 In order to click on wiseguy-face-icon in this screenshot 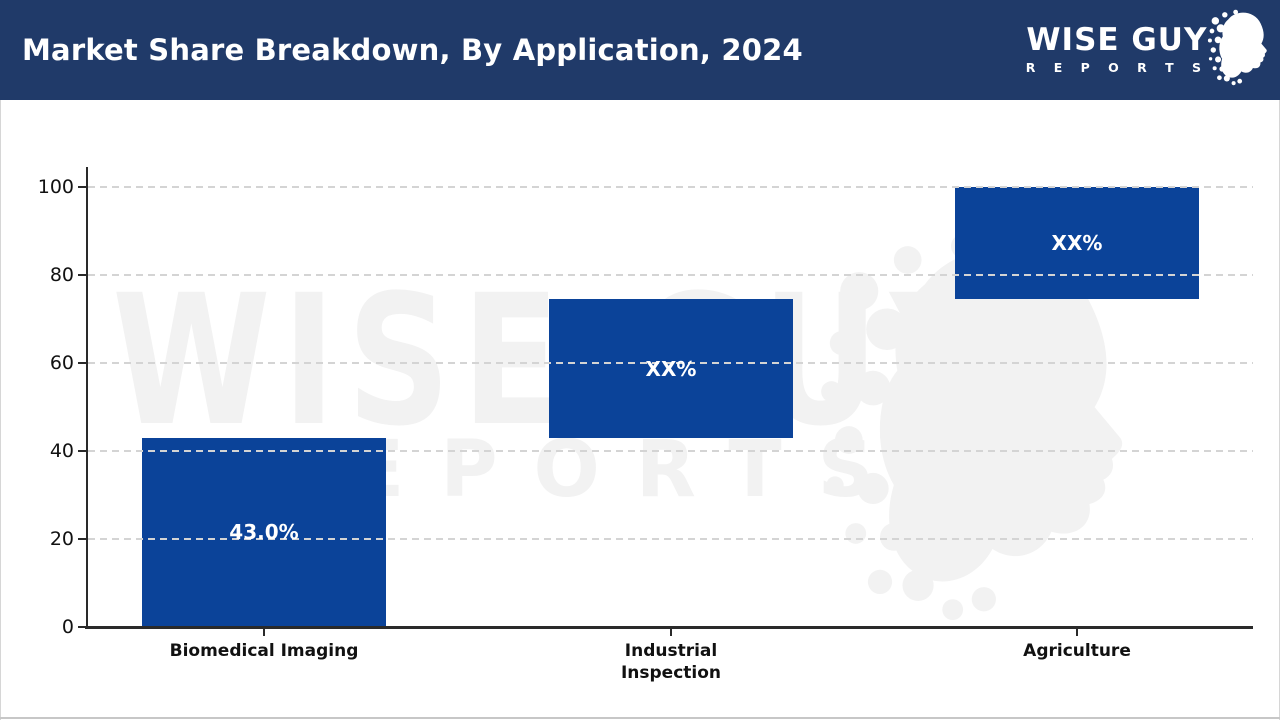, I will do `click(1237, 47)`.